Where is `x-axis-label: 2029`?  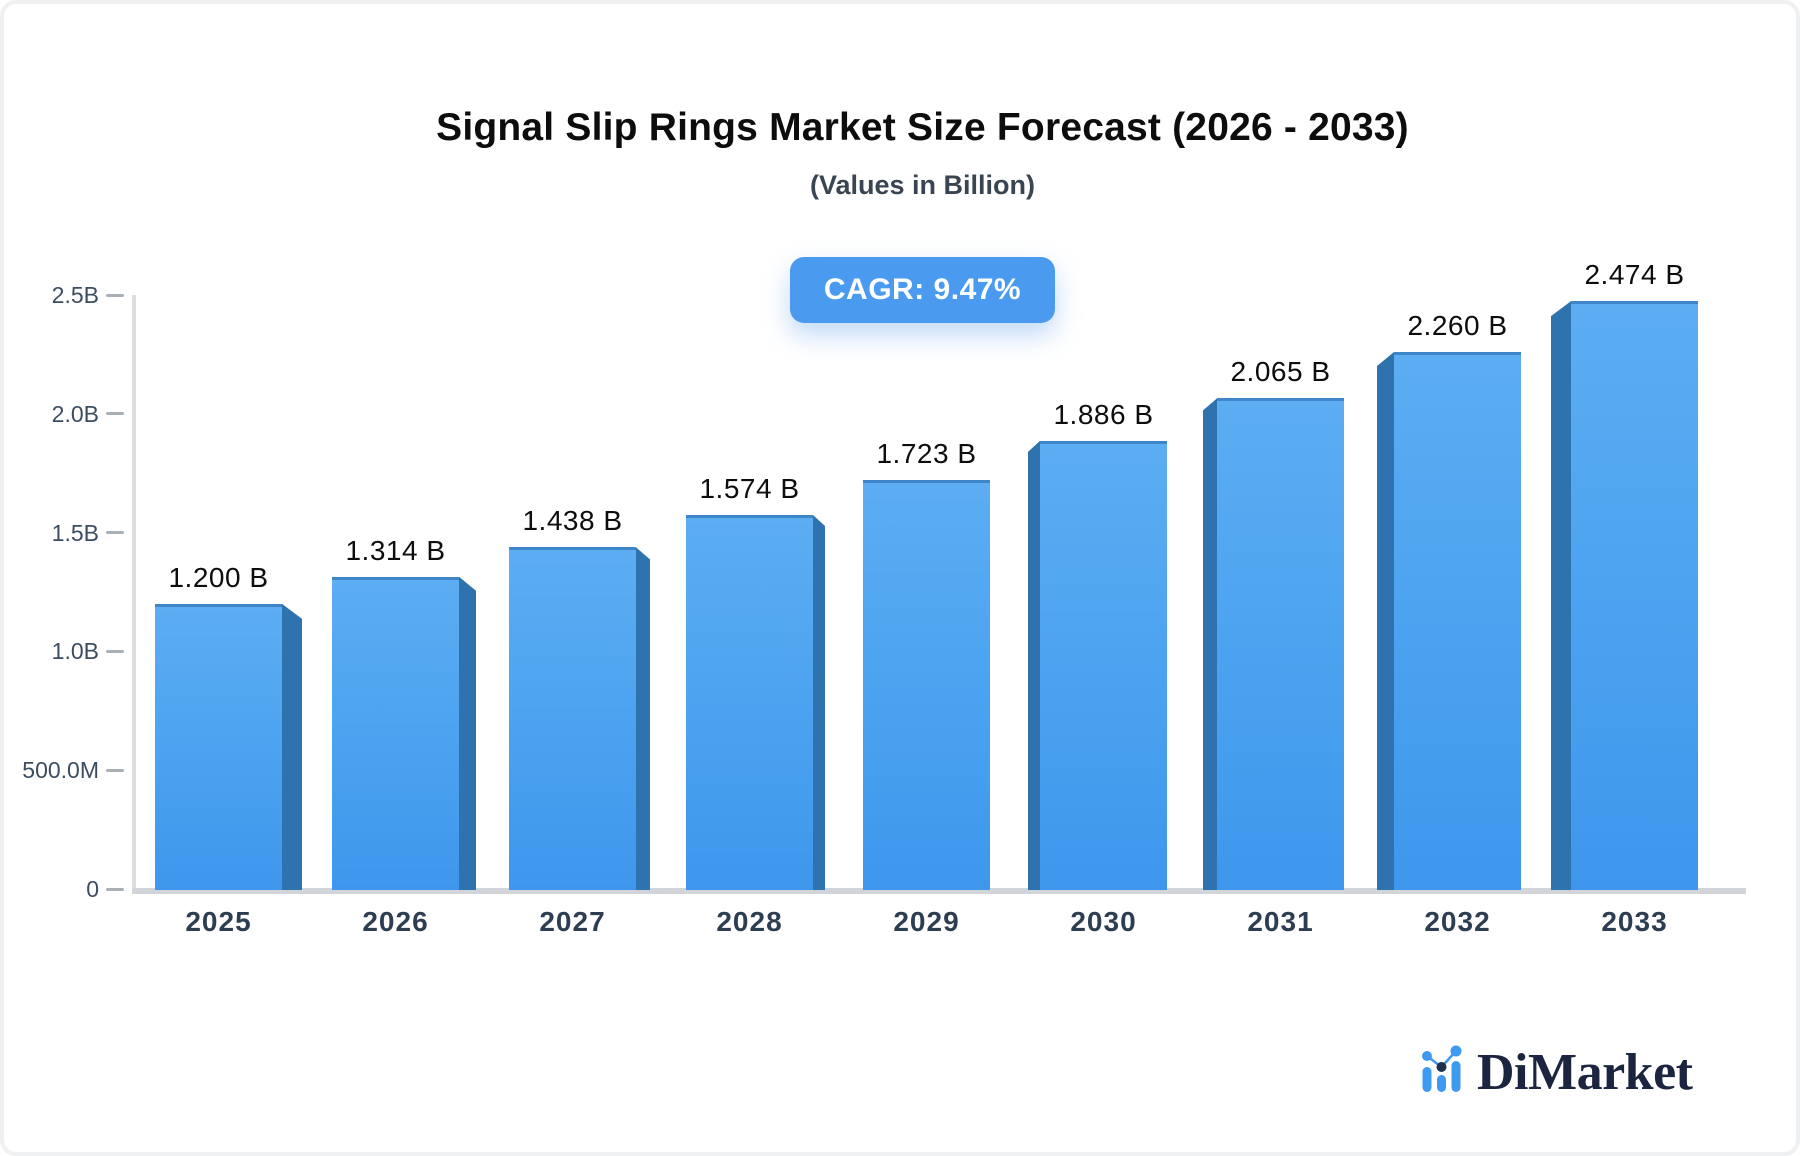
x-axis-label: 2029 is located at coordinates (926, 921).